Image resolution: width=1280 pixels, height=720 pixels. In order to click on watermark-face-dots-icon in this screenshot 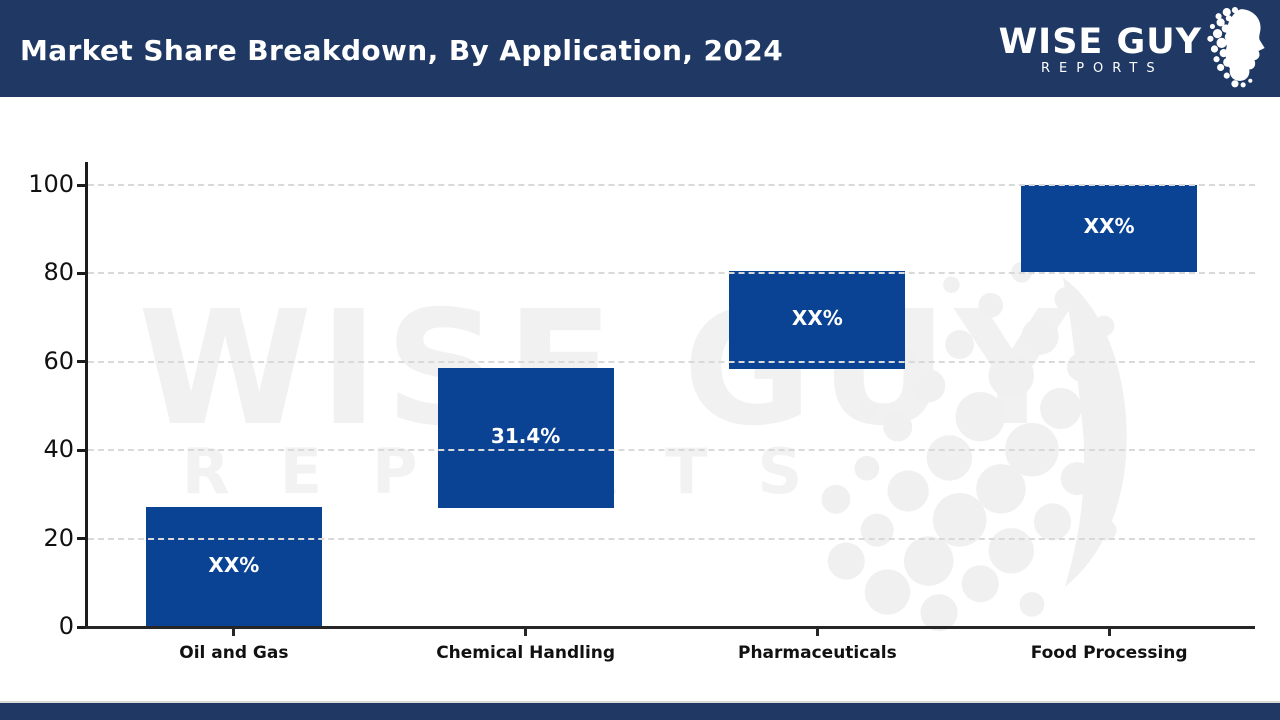, I will do `click(974, 440)`.